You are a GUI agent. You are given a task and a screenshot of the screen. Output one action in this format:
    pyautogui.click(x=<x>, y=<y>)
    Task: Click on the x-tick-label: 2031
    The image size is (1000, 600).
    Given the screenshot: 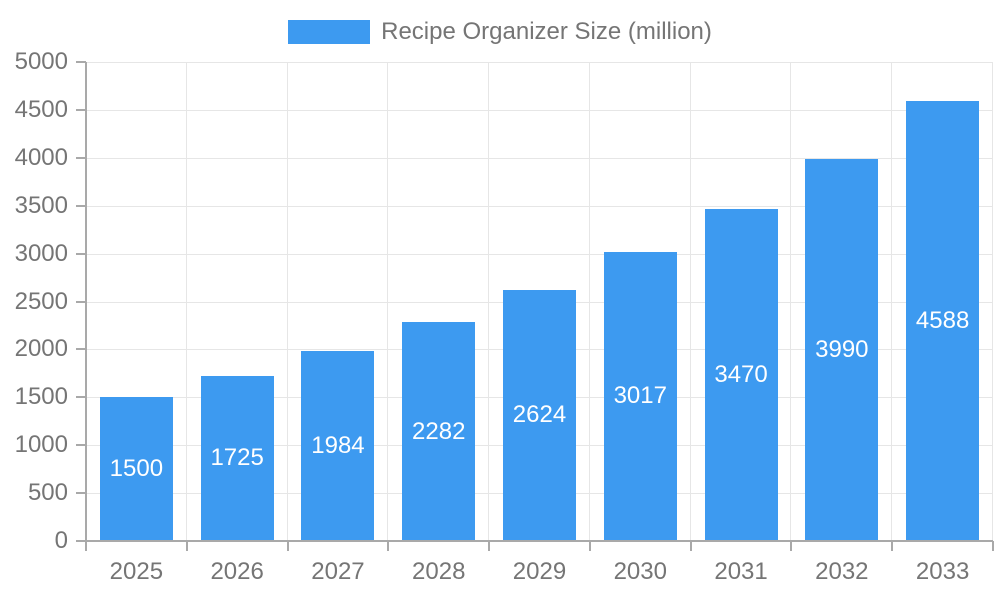 What is the action you would take?
    pyautogui.click(x=741, y=571)
    